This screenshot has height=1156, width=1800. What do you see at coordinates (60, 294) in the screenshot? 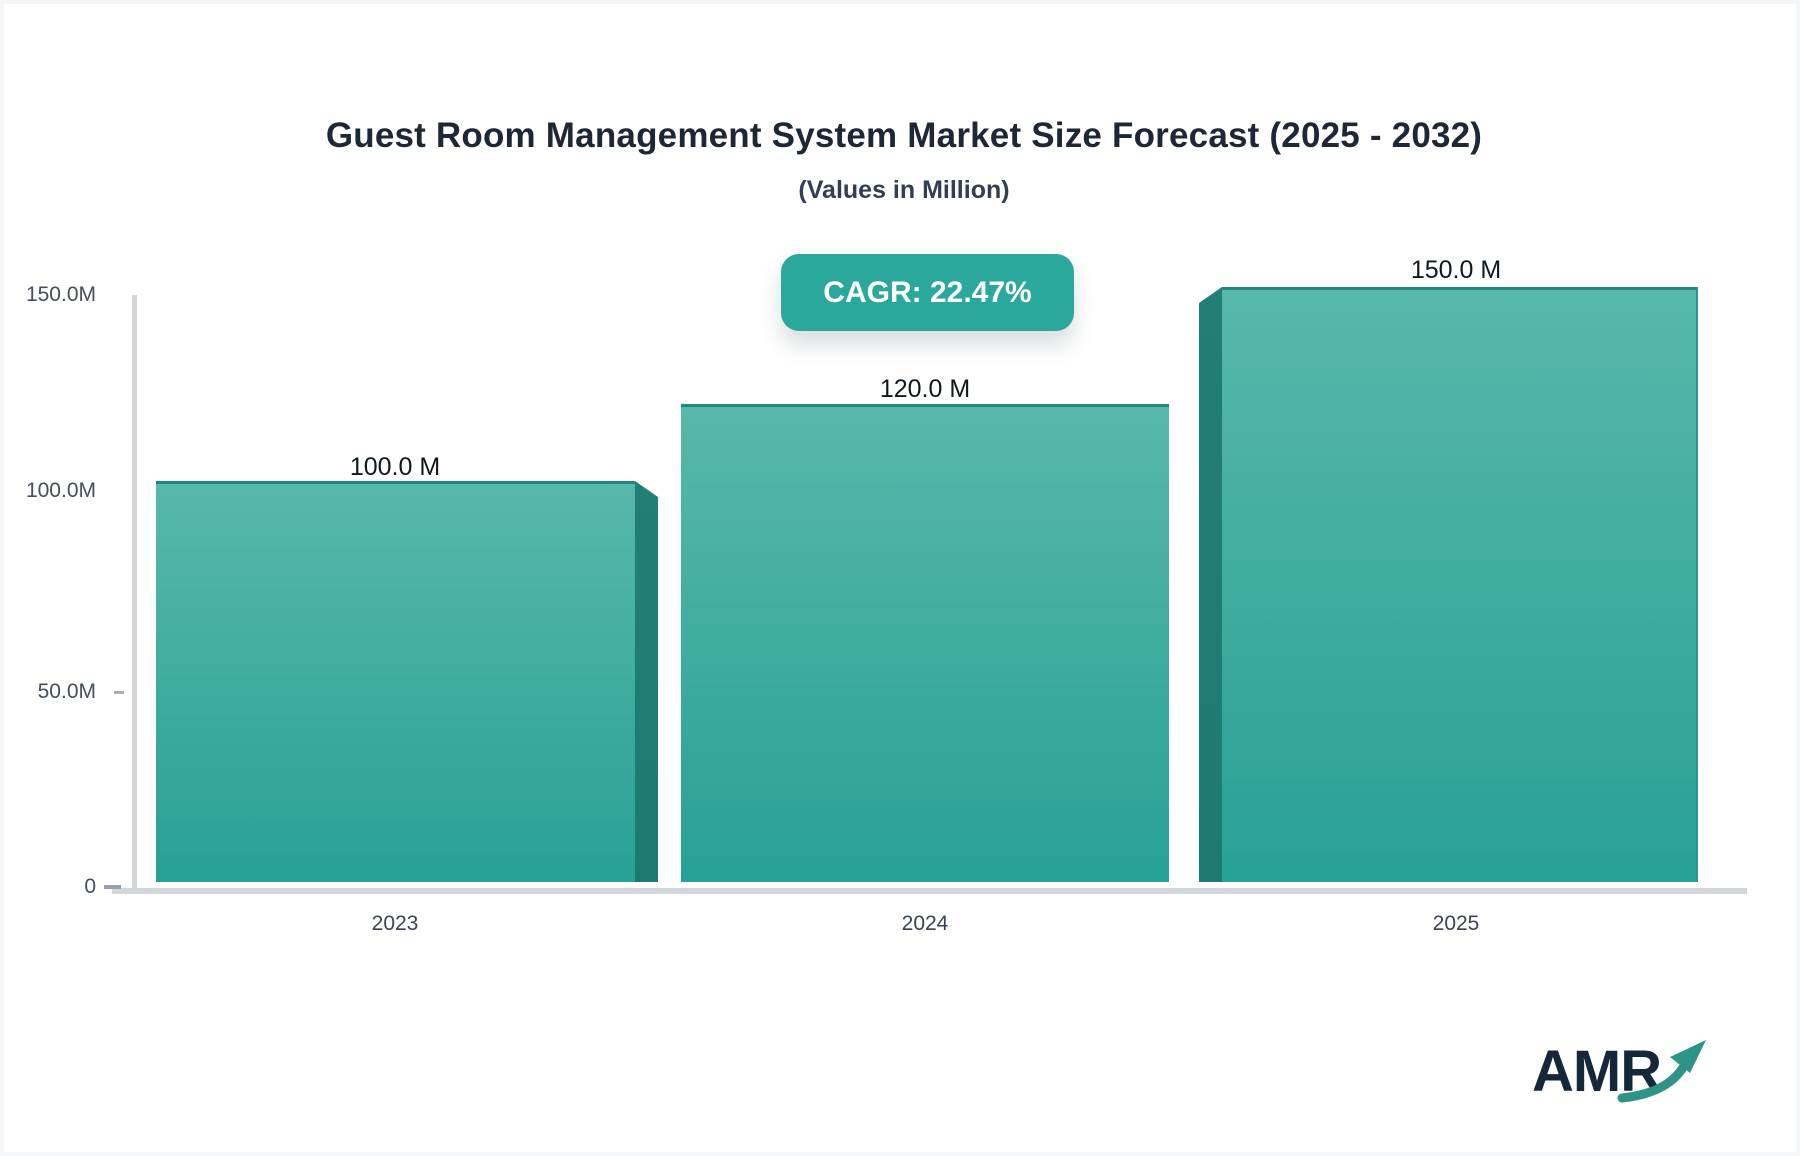
I see `y-tick-150m: 150.0M` at bounding box center [60, 294].